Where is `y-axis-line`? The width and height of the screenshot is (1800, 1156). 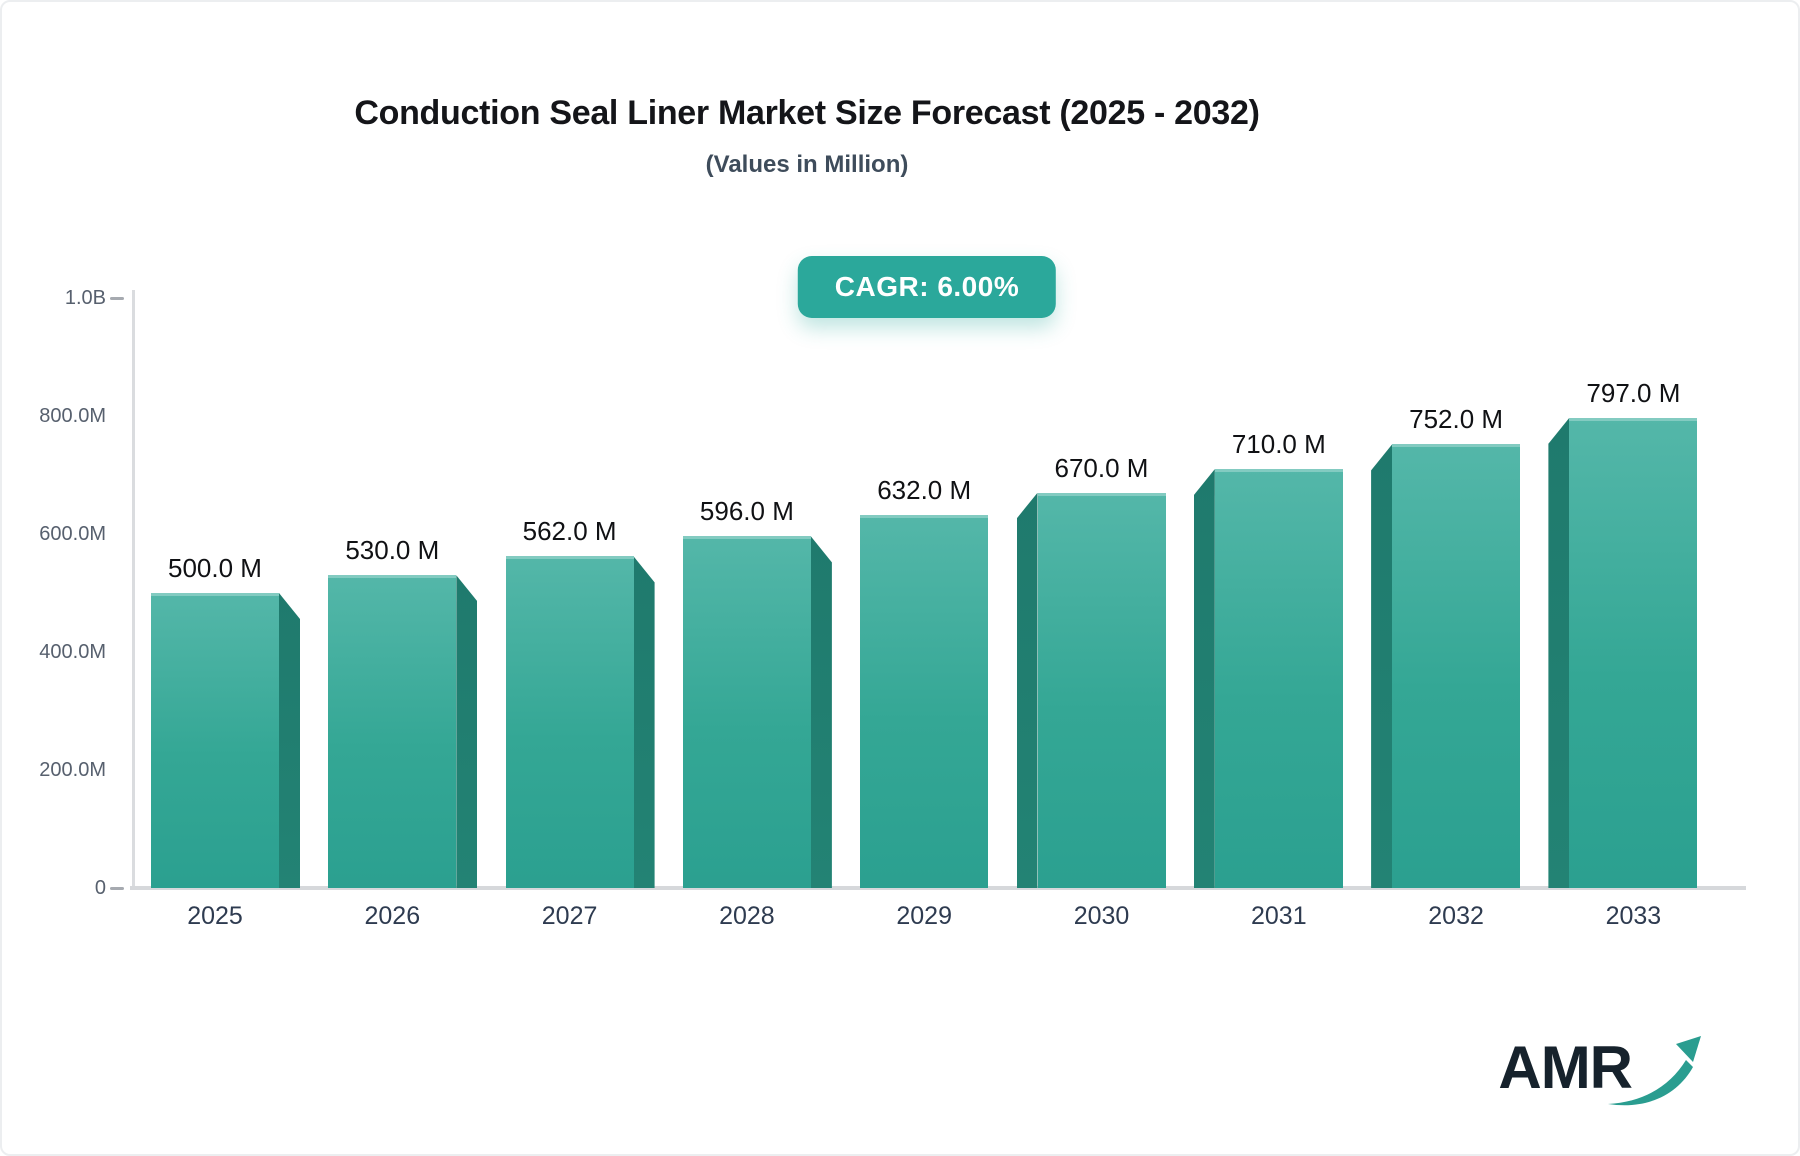
y-axis-line is located at coordinates (133, 590).